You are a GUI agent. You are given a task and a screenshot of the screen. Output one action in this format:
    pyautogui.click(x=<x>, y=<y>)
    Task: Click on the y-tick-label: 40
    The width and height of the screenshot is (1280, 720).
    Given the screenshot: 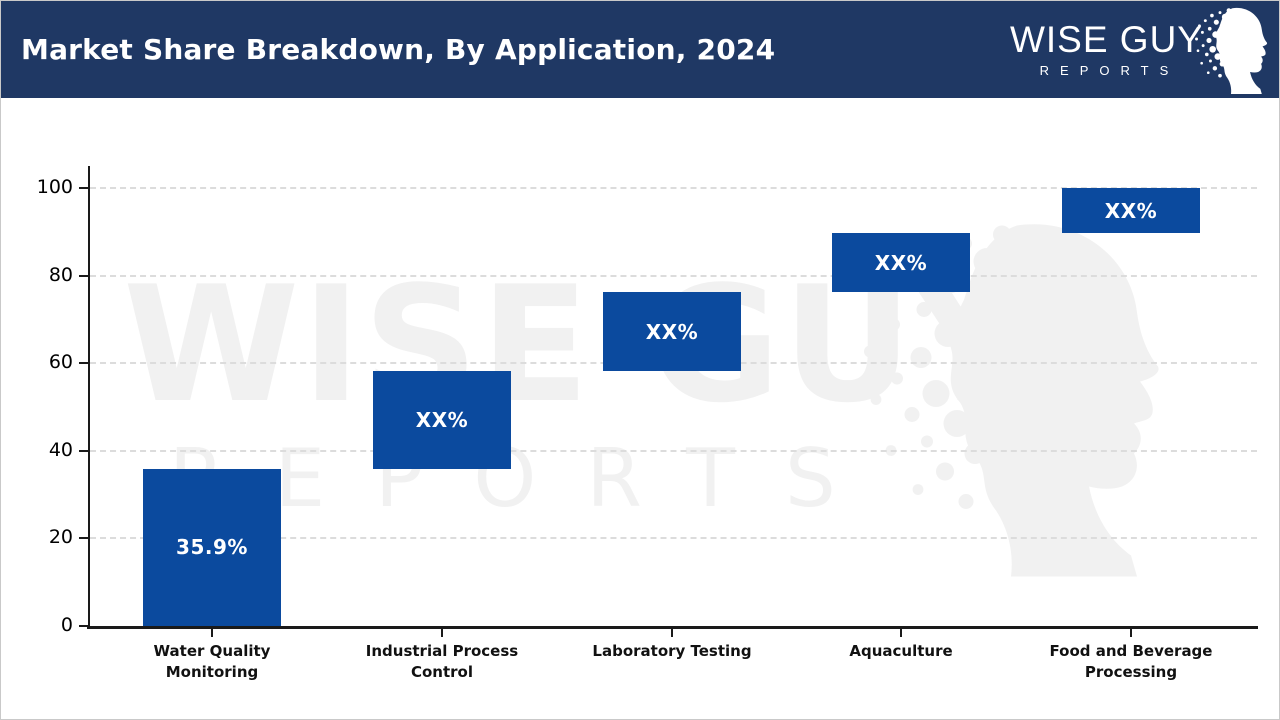 What is the action you would take?
    pyautogui.click(x=60, y=449)
    